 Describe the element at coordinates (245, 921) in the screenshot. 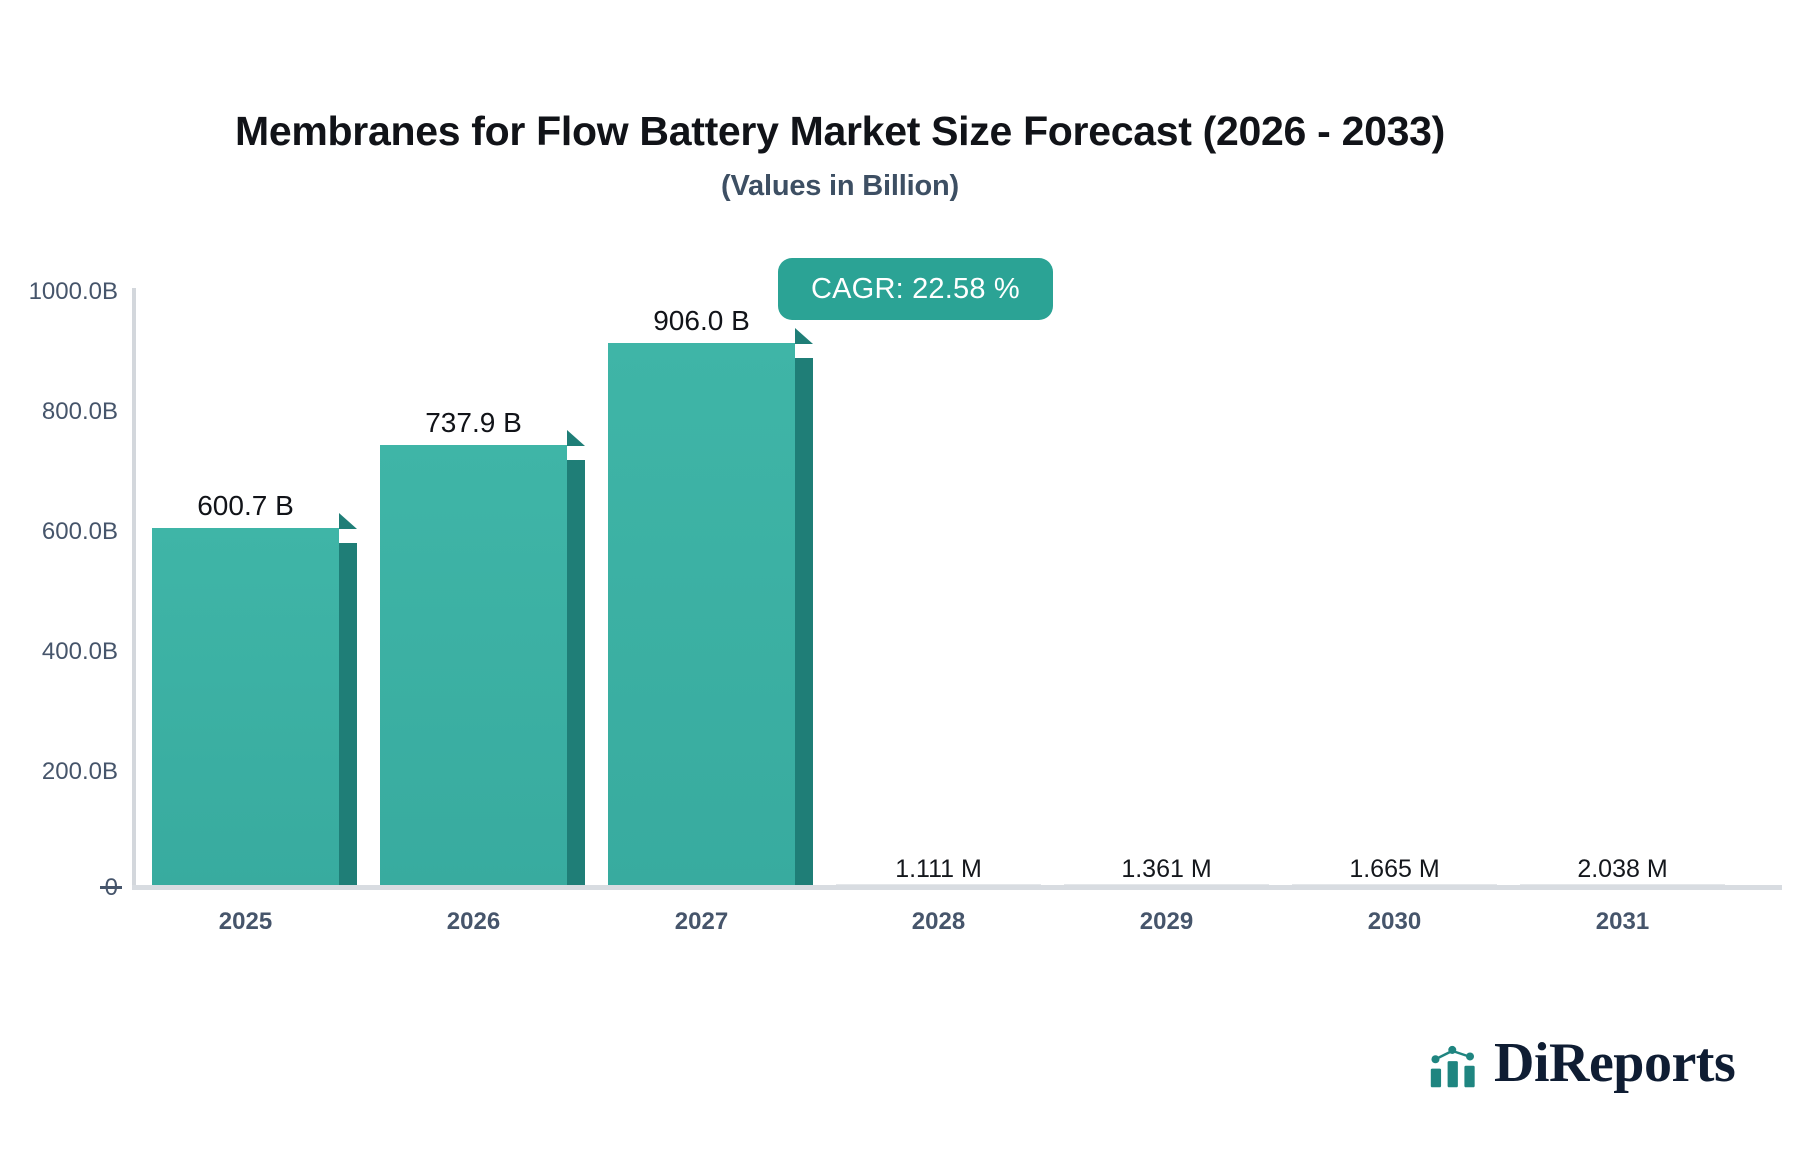

I see `x-tick-2025: 2025` at that location.